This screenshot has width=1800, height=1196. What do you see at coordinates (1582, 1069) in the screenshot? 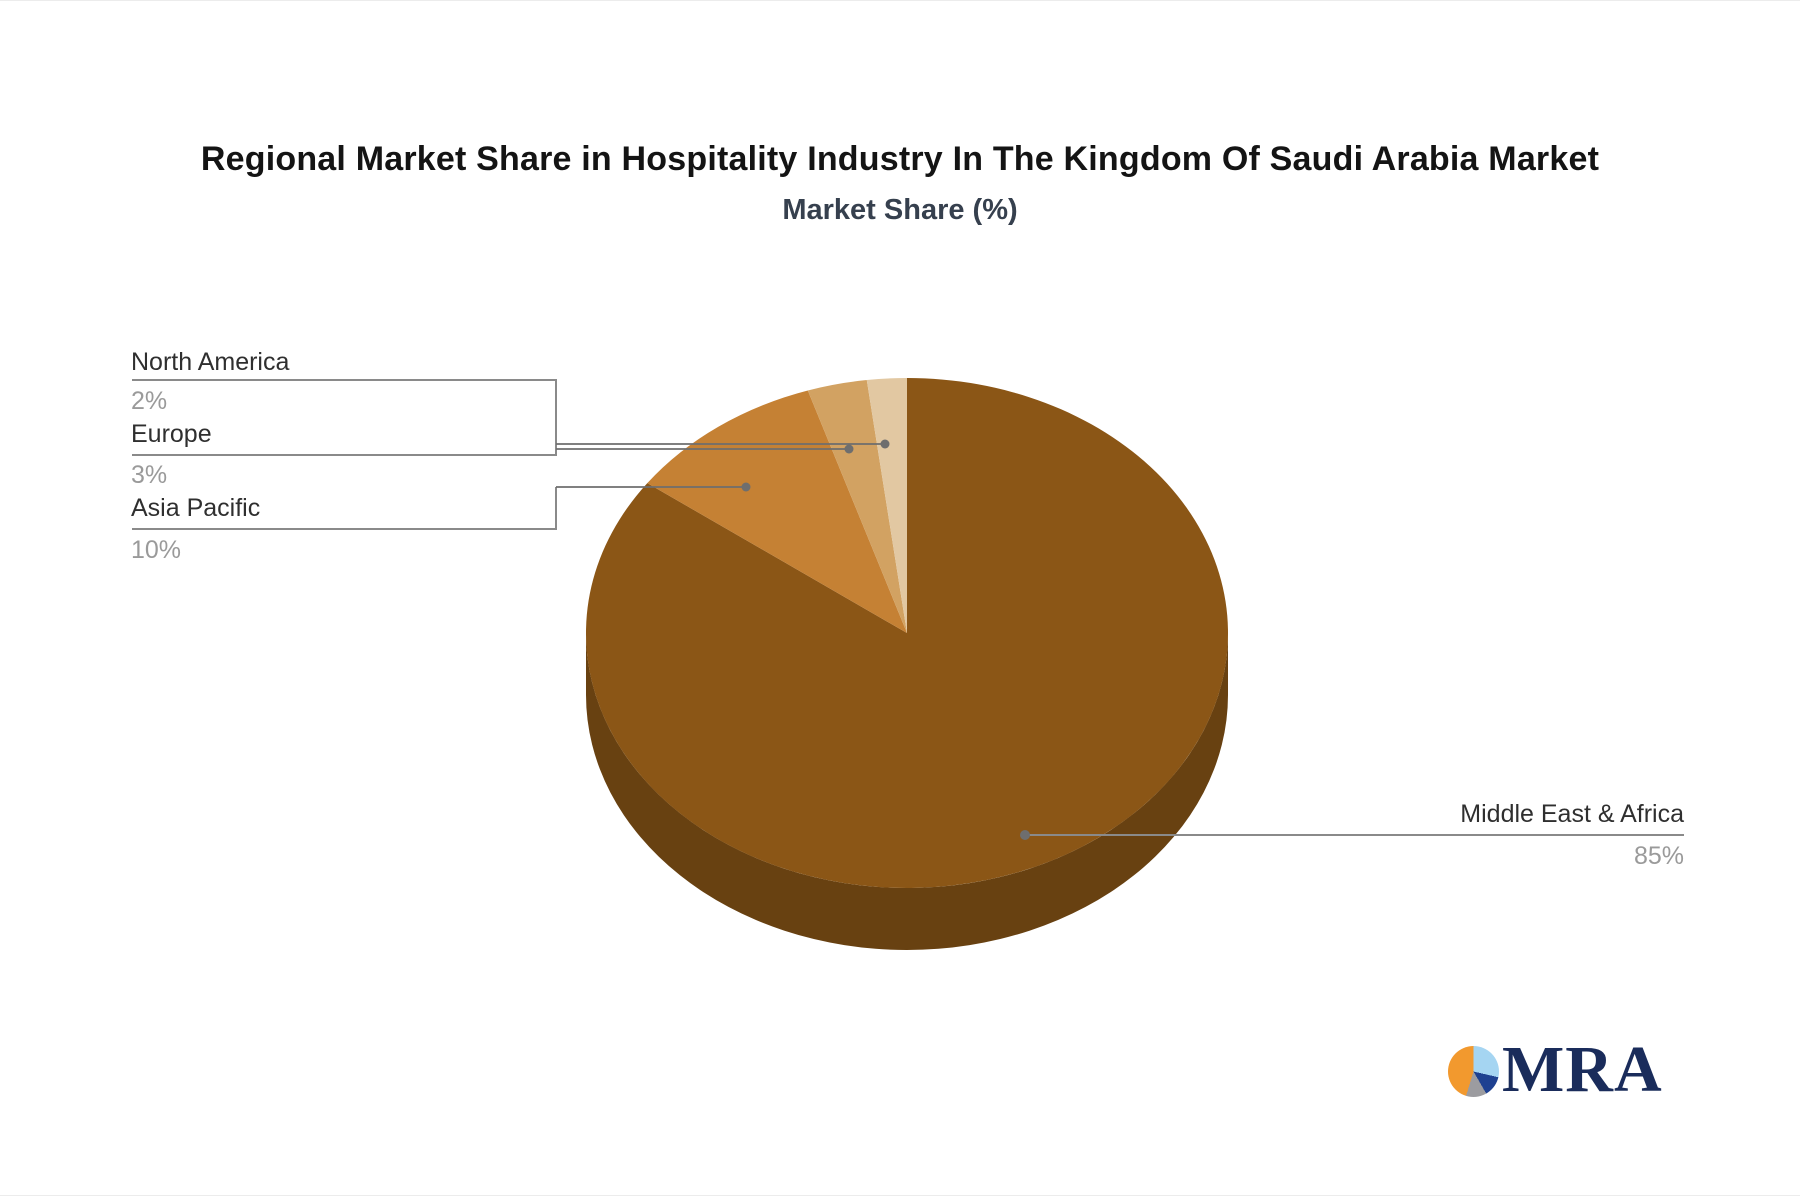
I see `mra-logo-text: MRA` at bounding box center [1582, 1069].